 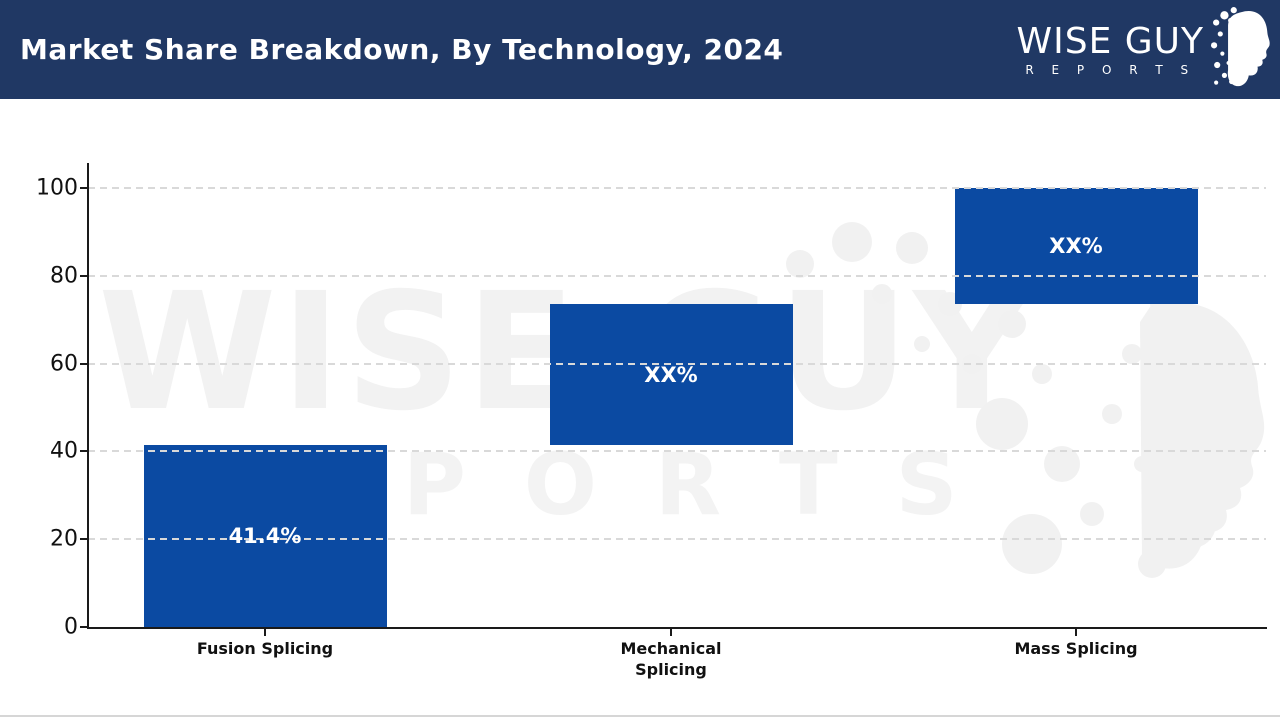 I want to click on y-tick-label-20: 20, so click(x=64, y=539).